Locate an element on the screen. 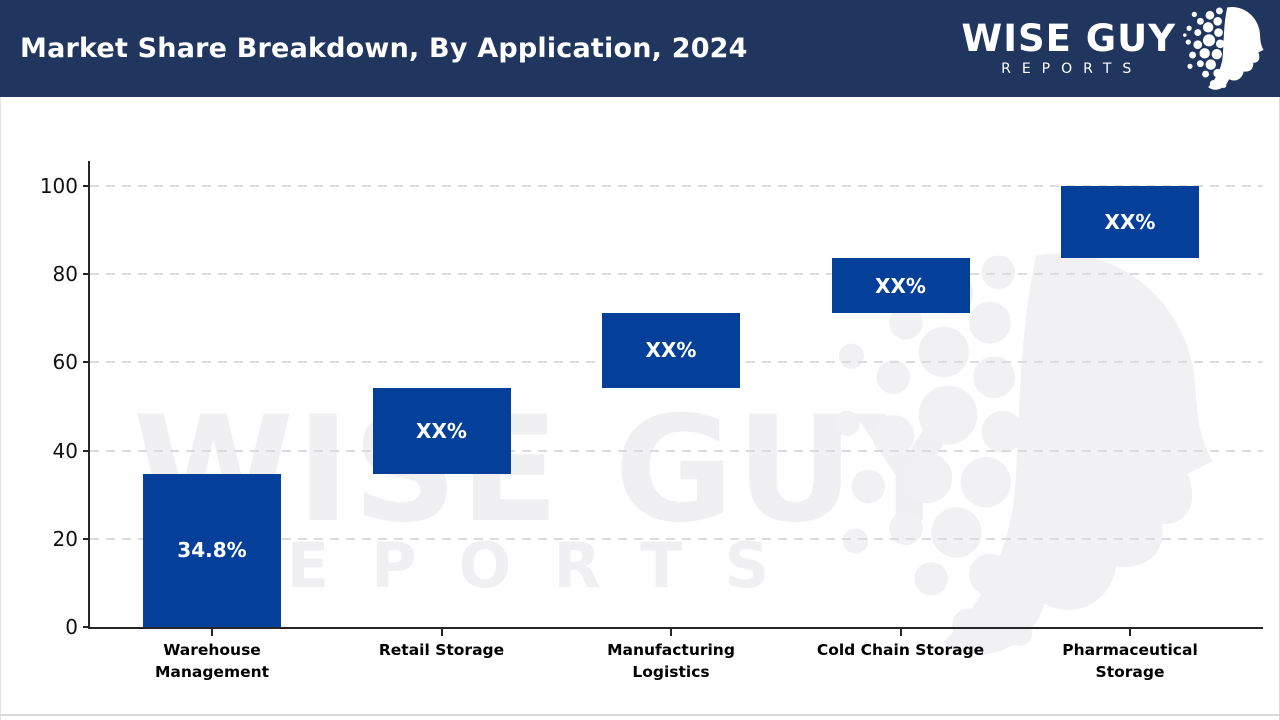  bar-value-label: 34.8% is located at coordinates (212, 550).